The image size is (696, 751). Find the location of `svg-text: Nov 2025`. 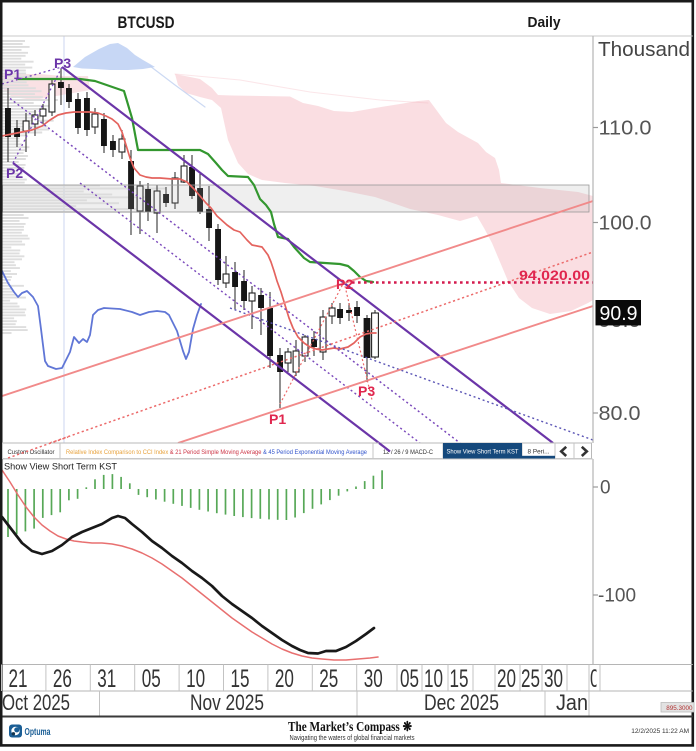

svg-text: Nov 2025 is located at coordinates (227, 702).